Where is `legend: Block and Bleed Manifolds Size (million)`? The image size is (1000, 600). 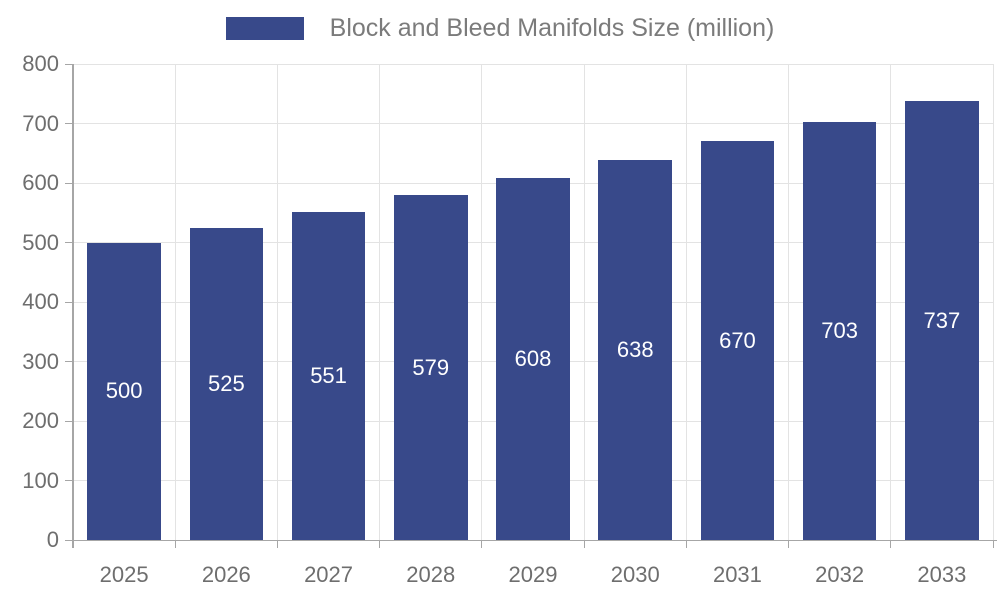 legend: Block and Bleed Manifolds Size (million) is located at coordinates (500, 28).